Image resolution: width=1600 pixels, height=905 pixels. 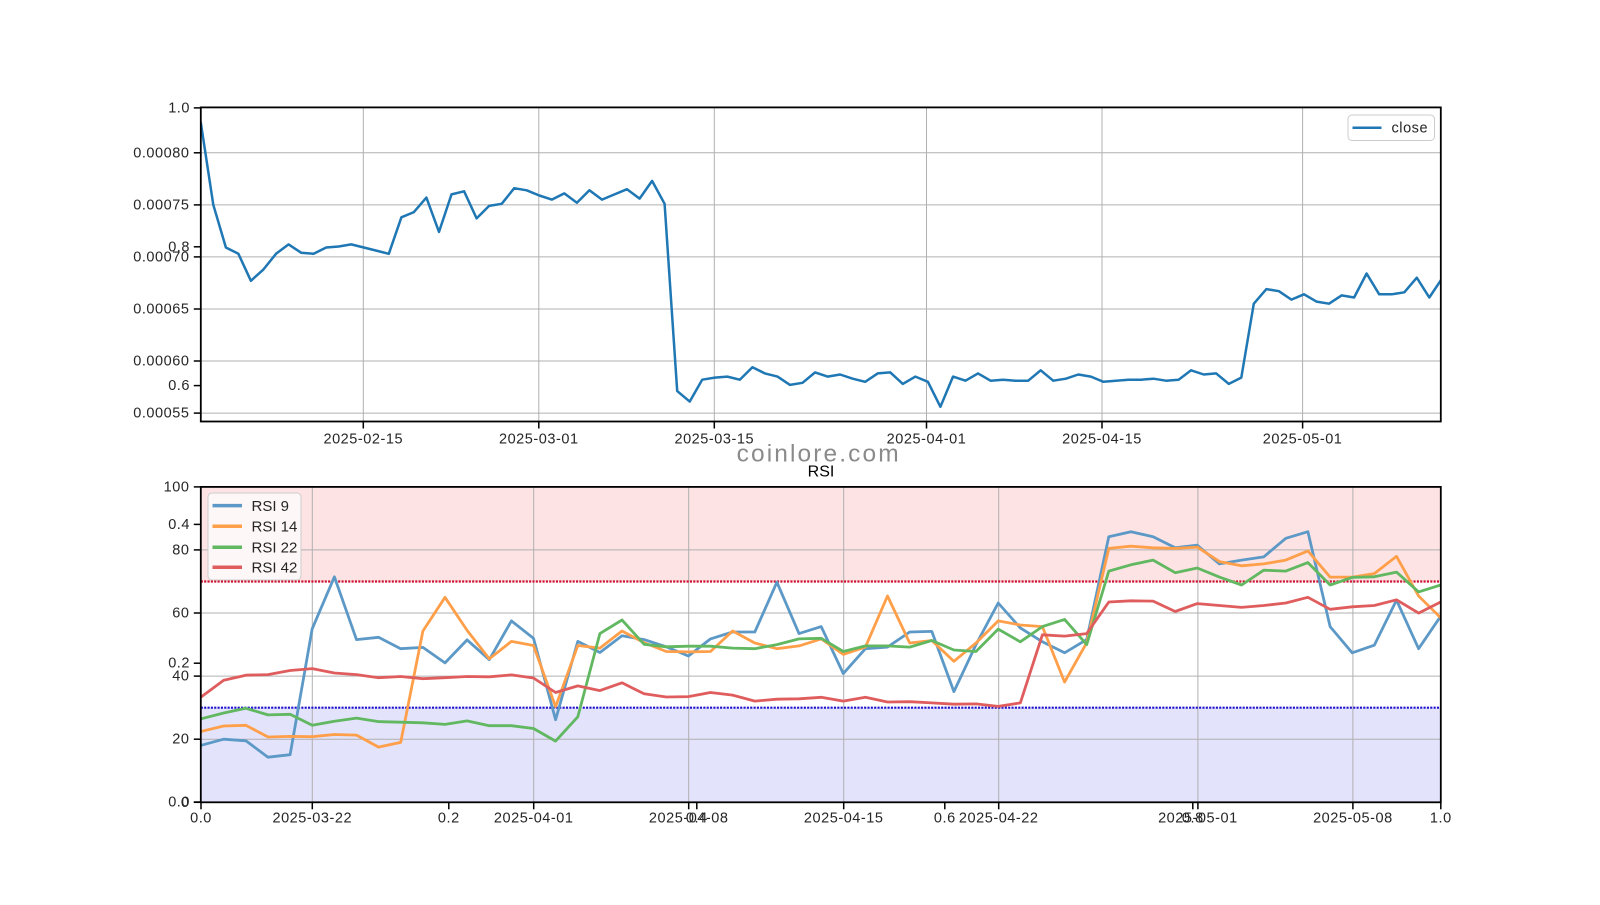 I want to click on svg-text: 40, so click(x=180, y=677).